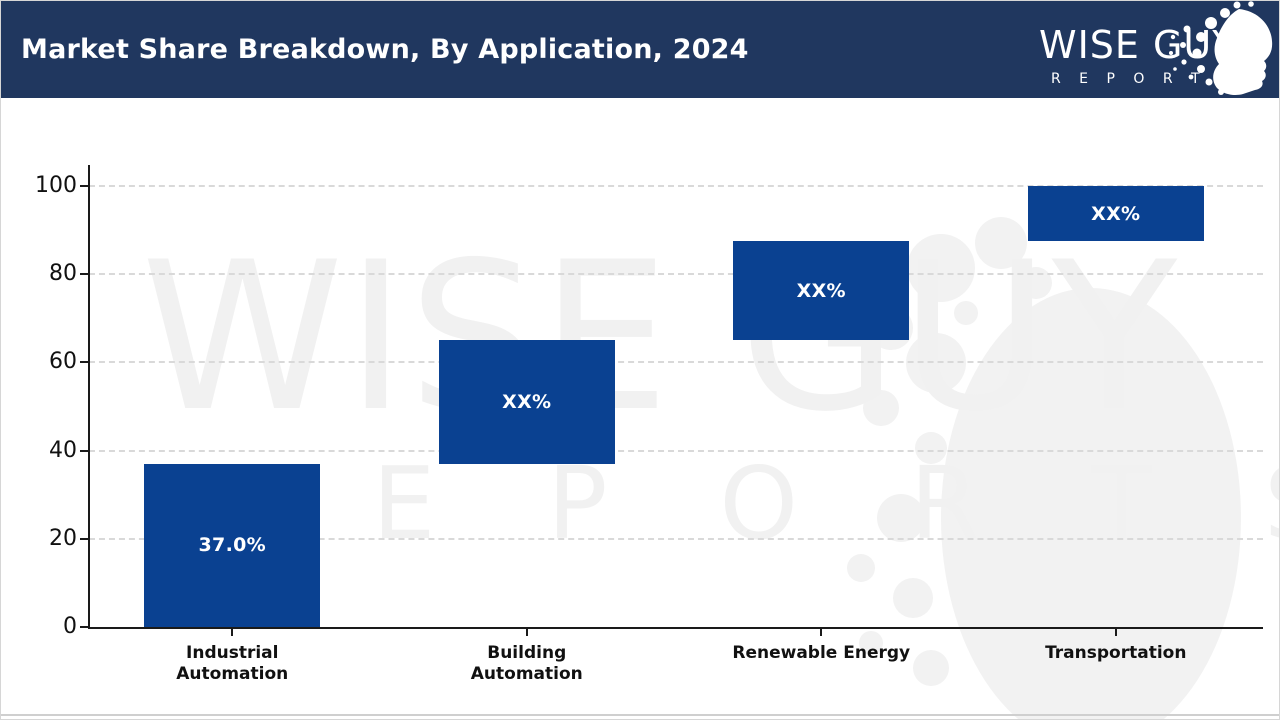  Describe the element at coordinates (1142, 79) in the screenshot. I see `logo-subtext: R E P O R T S` at that location.